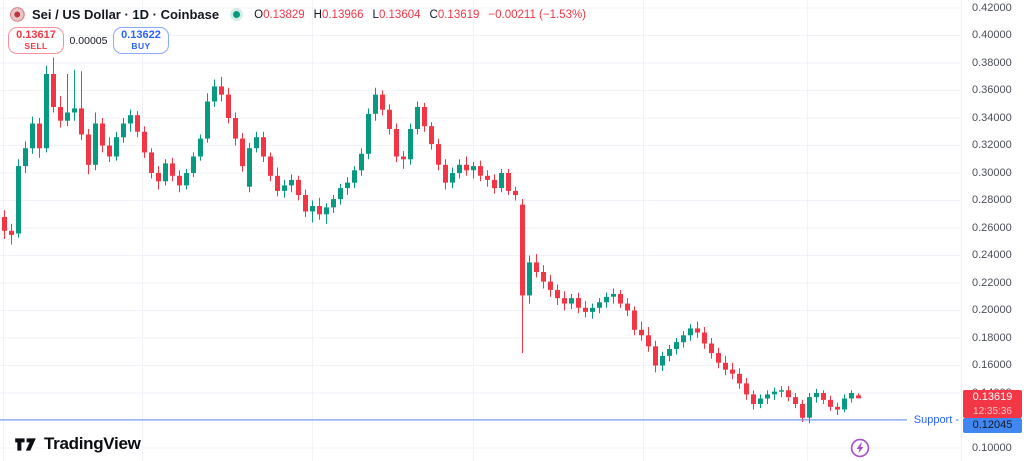 This screenshot has height=461, width=1024. I want to click on price-axis-label: 0.20000, so click(992, 310).